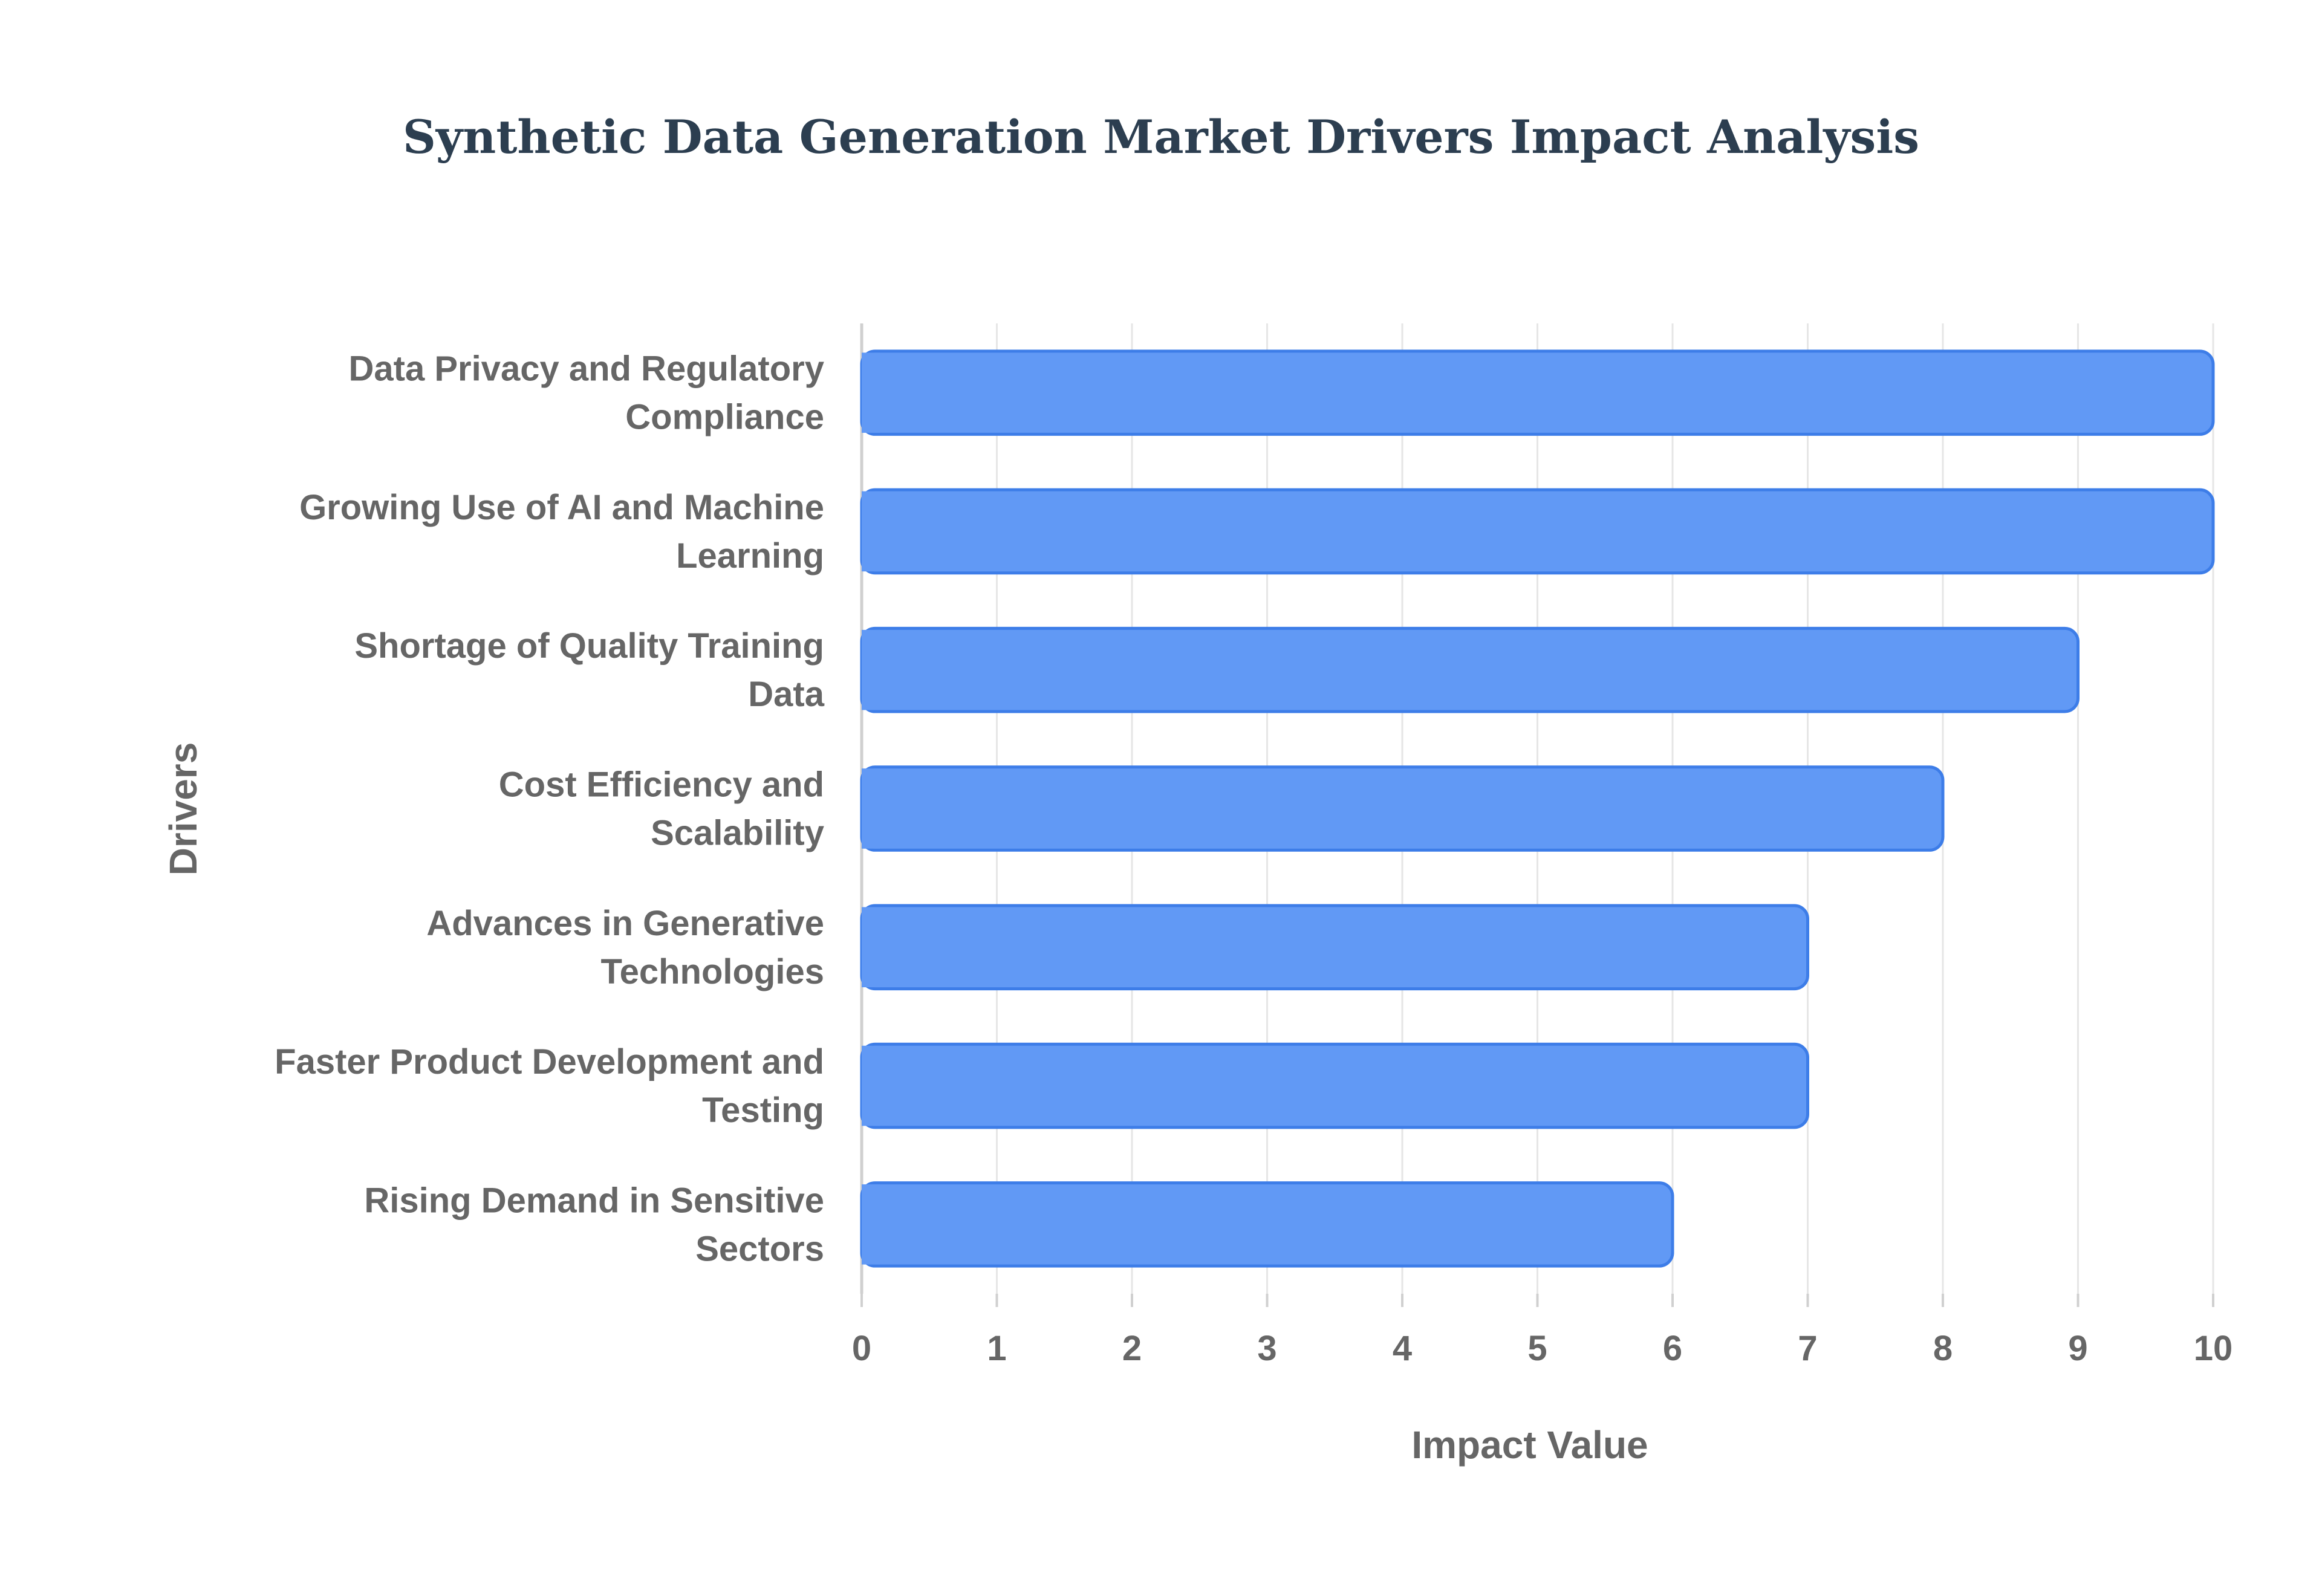 This screenshot has width=2322, height=1596. I want to click on y-category-label-4-line-1: Technologies, so click(712, 971).